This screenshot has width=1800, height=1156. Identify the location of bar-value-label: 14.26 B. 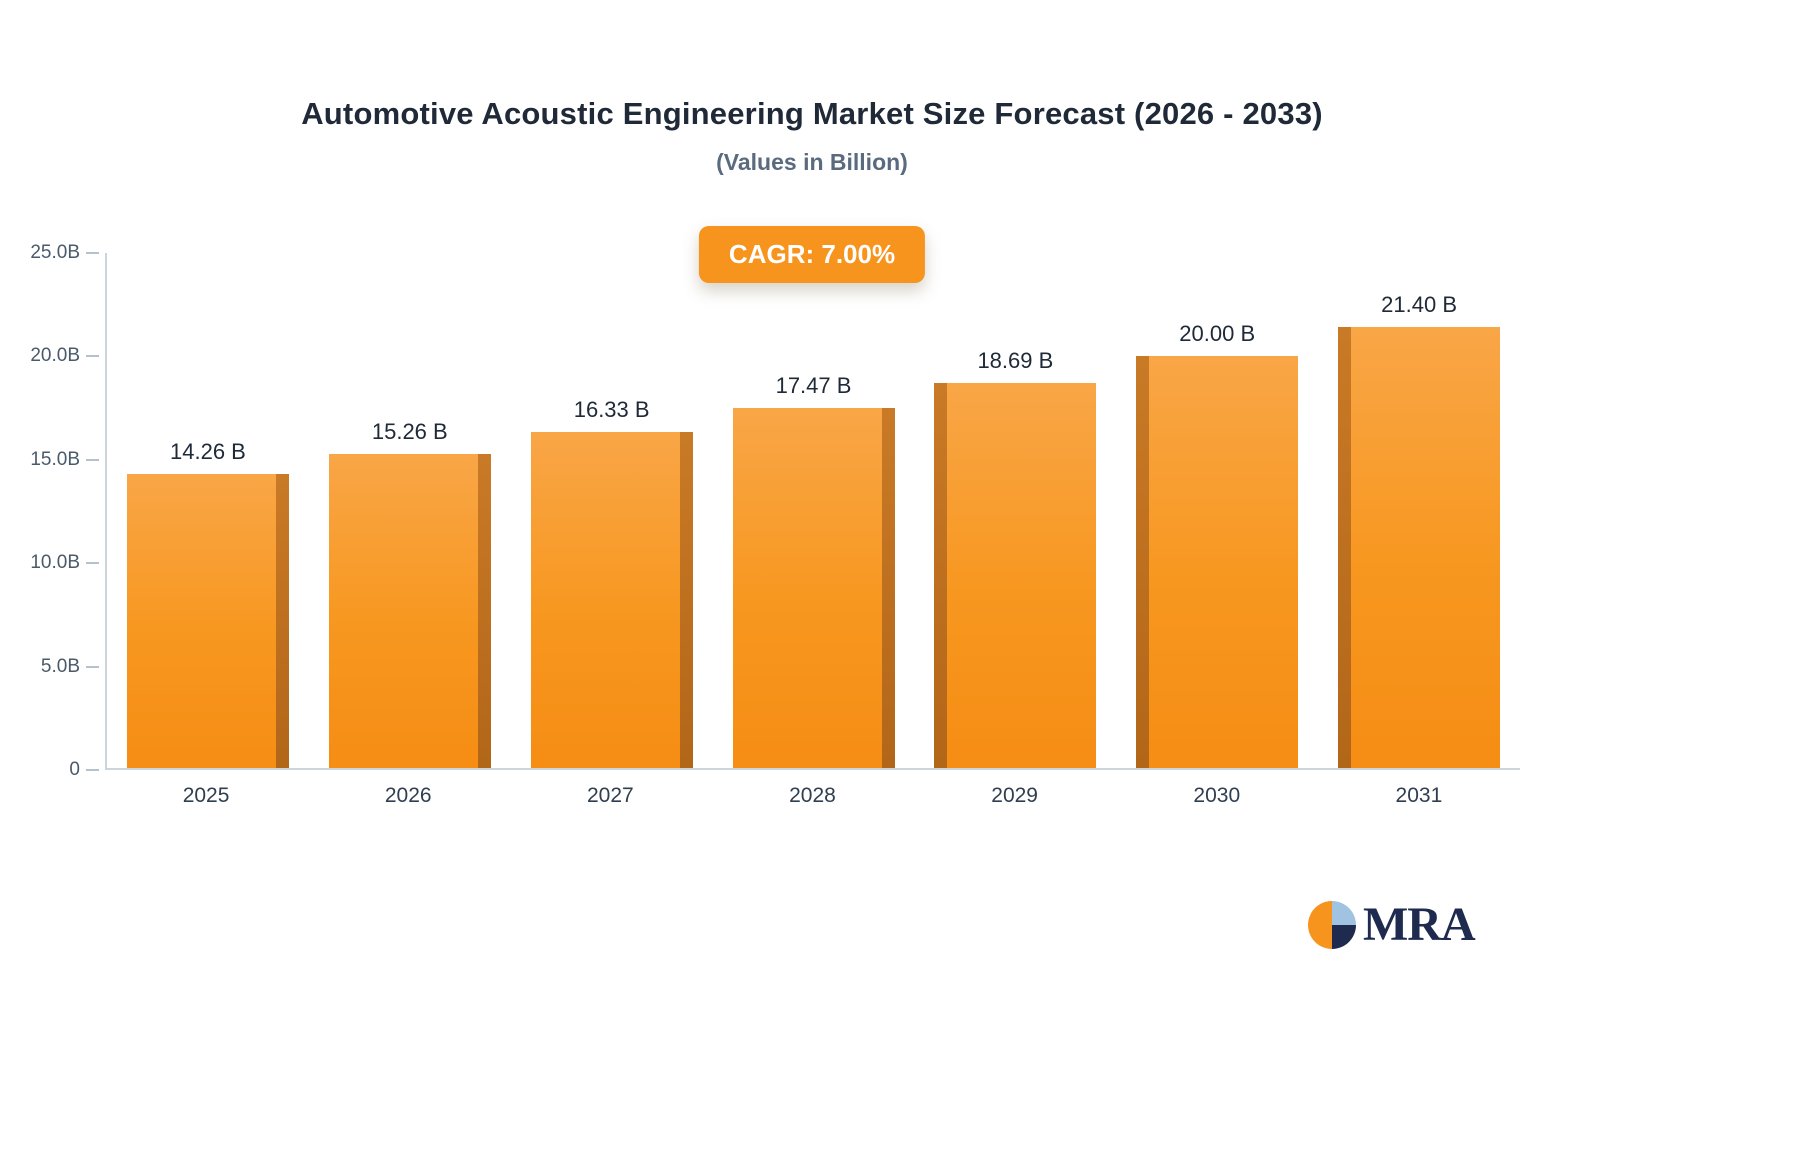
(208, 452).